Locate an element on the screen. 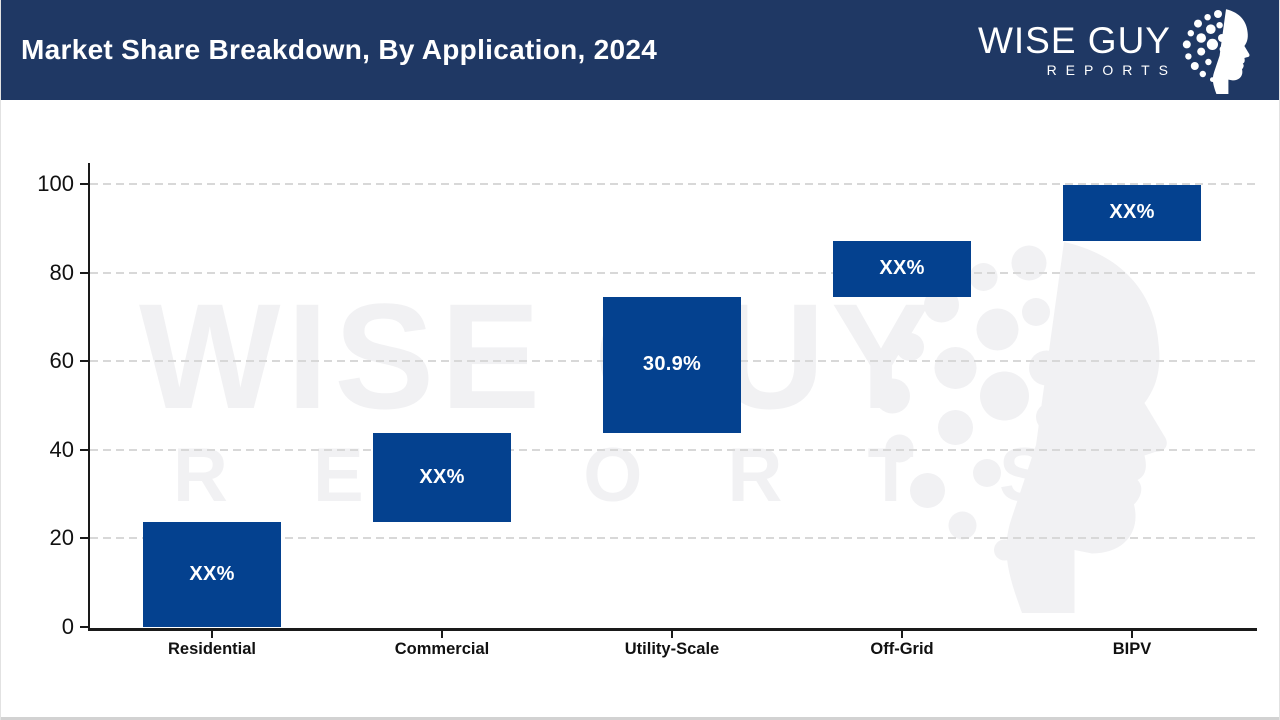 This screenshot has width=1280, height=720. bar-value-label-off-grid: XX% is located at coordinates (902, 268).